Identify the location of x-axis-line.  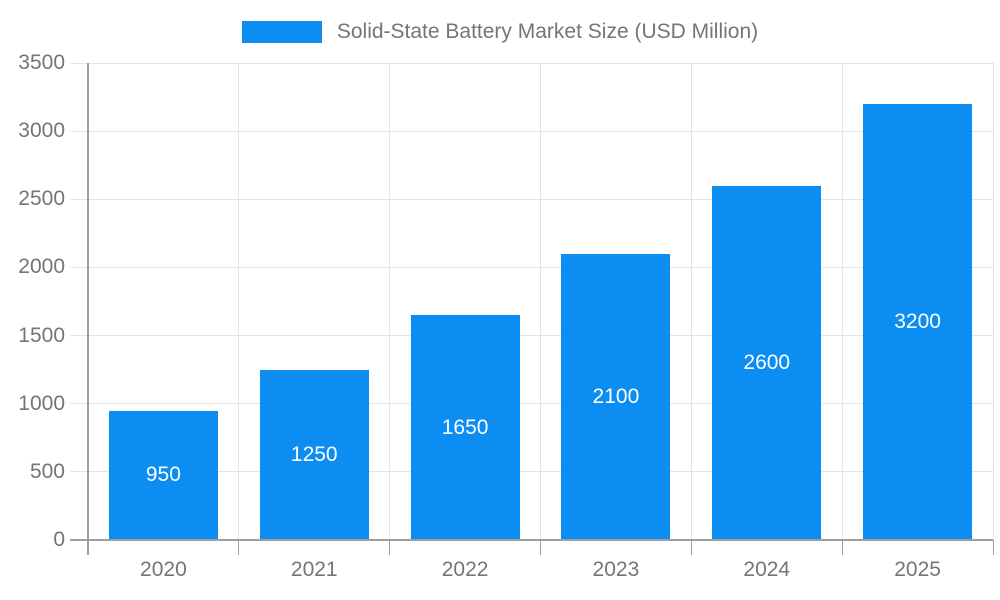
(531, 540).